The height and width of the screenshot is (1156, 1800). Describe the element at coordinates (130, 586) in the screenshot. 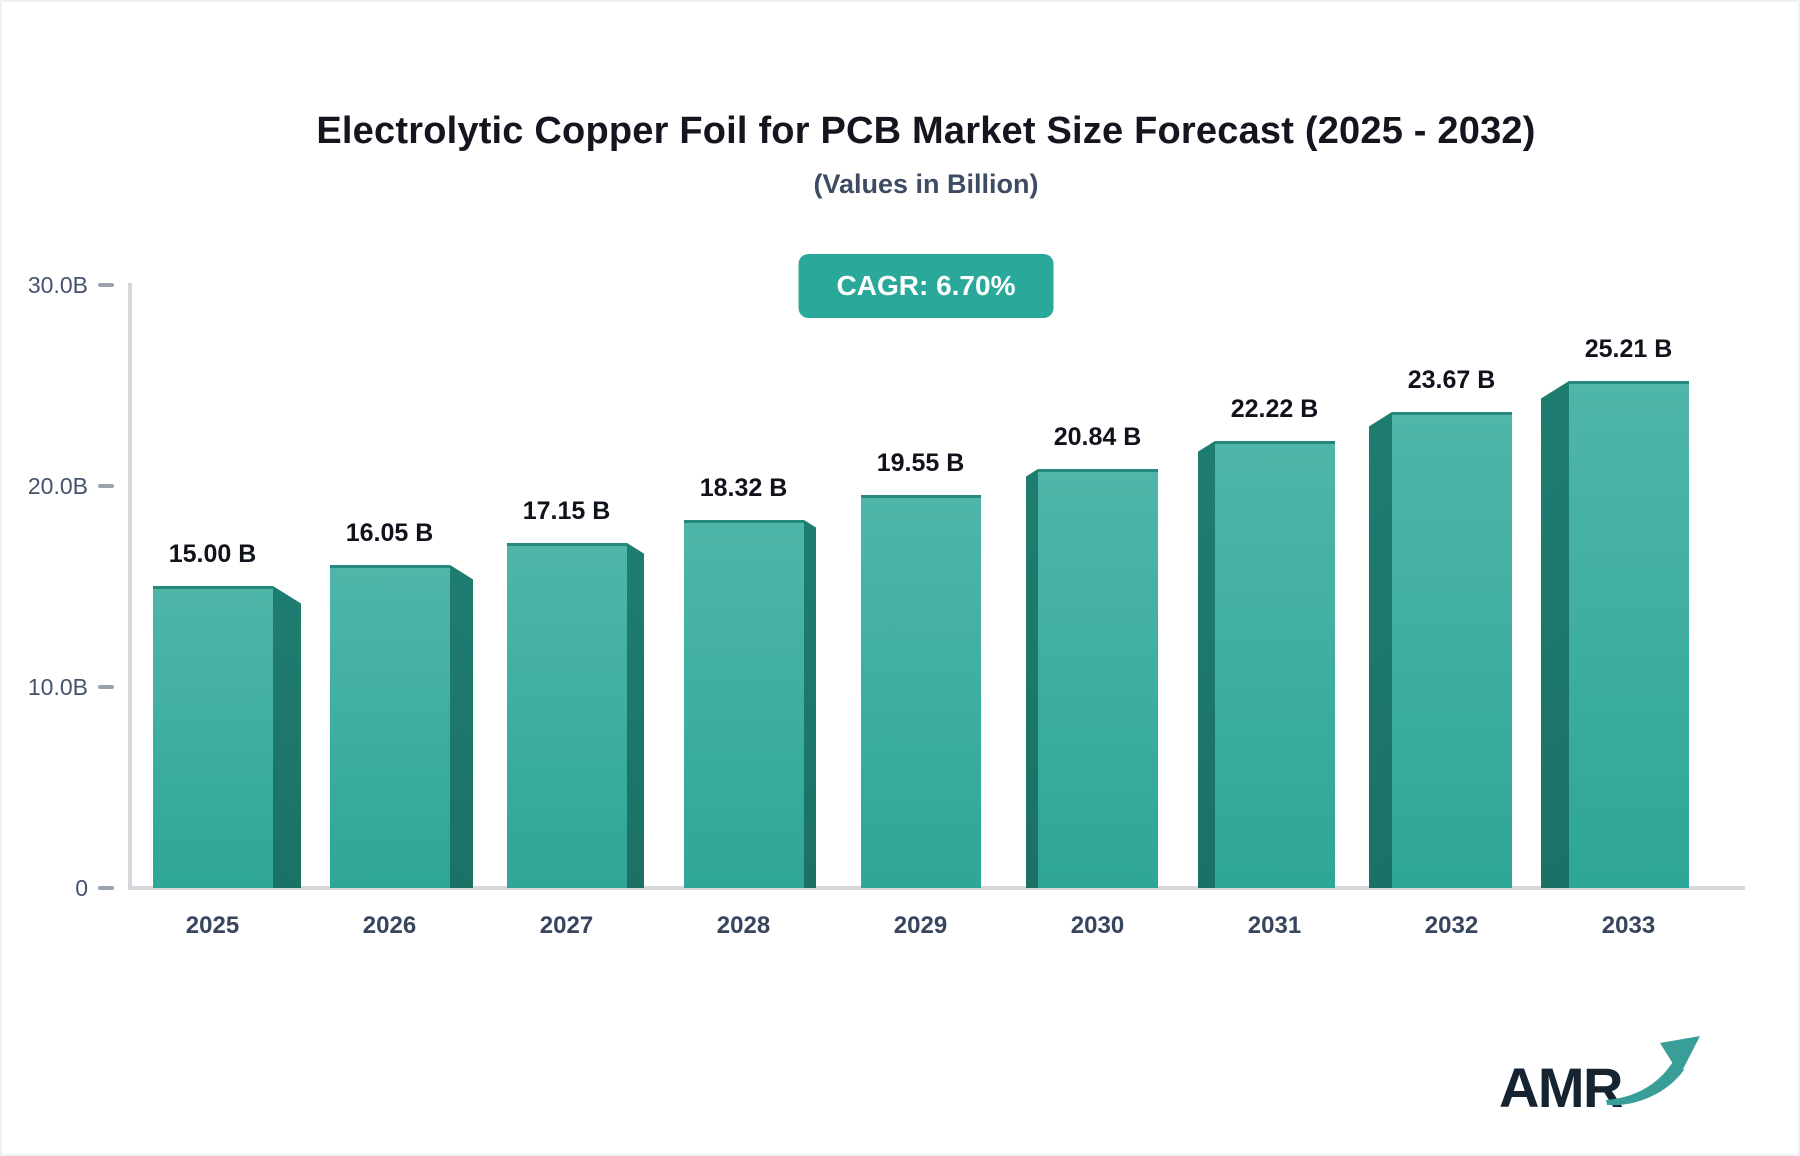

I see `y-axis-line` at that location.